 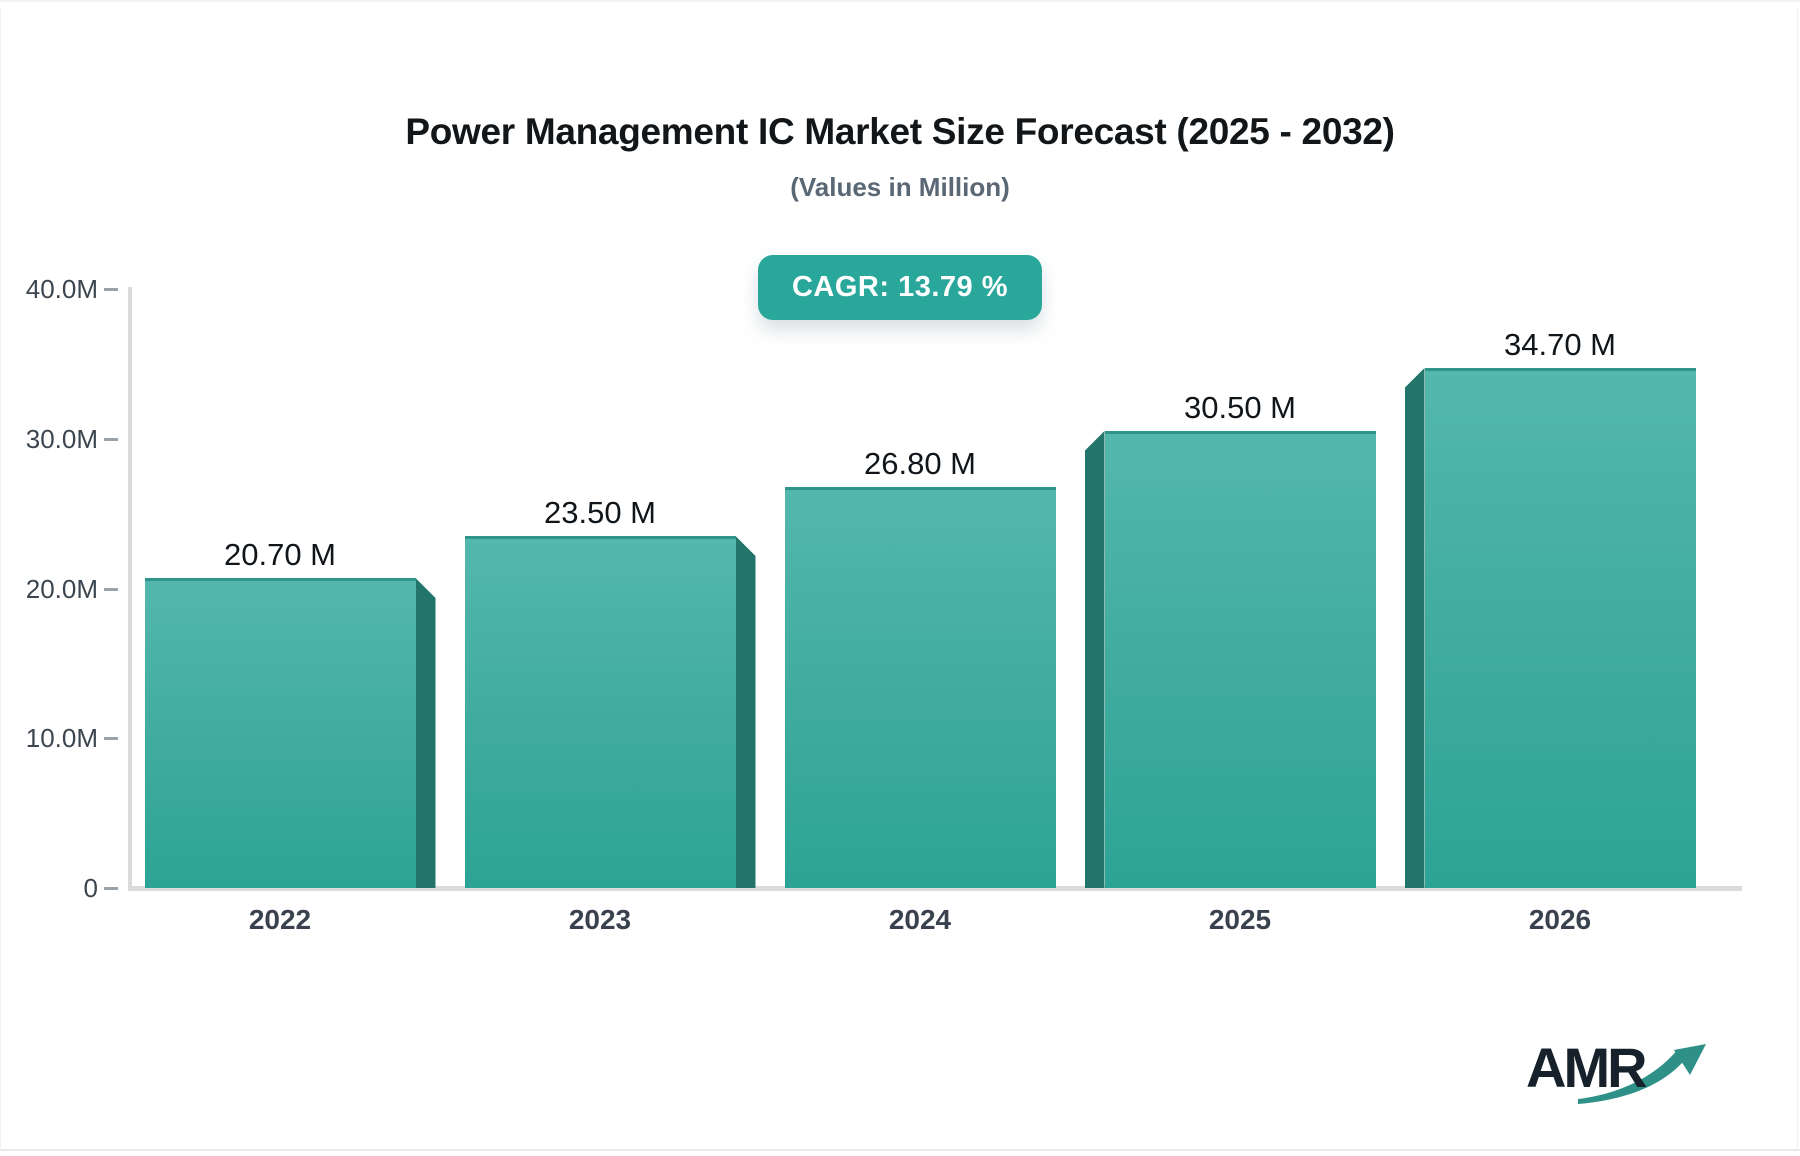 I want to click on card-border-bottom, so click(x=900, y=1150).